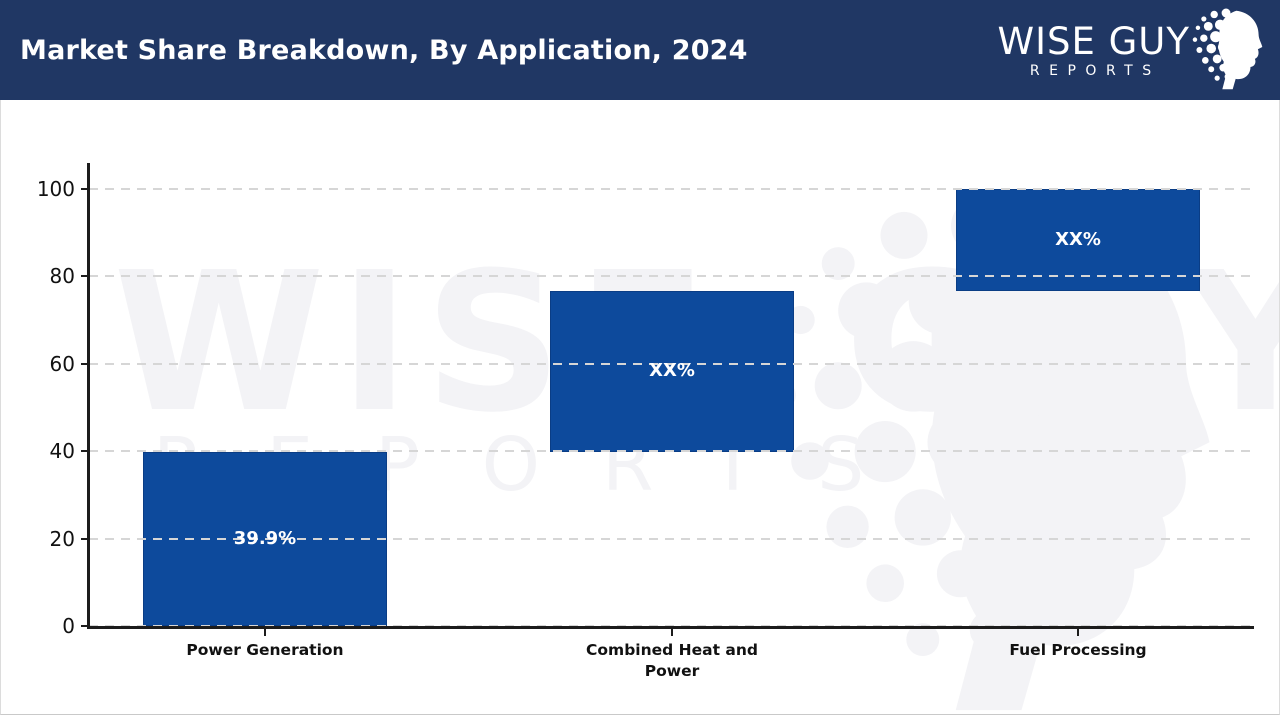 The width and height of the screenshot is (1280, 720). I want to click on wise-guy-reports-logo: WISE GUY REPORTS, so click(1132, 50).